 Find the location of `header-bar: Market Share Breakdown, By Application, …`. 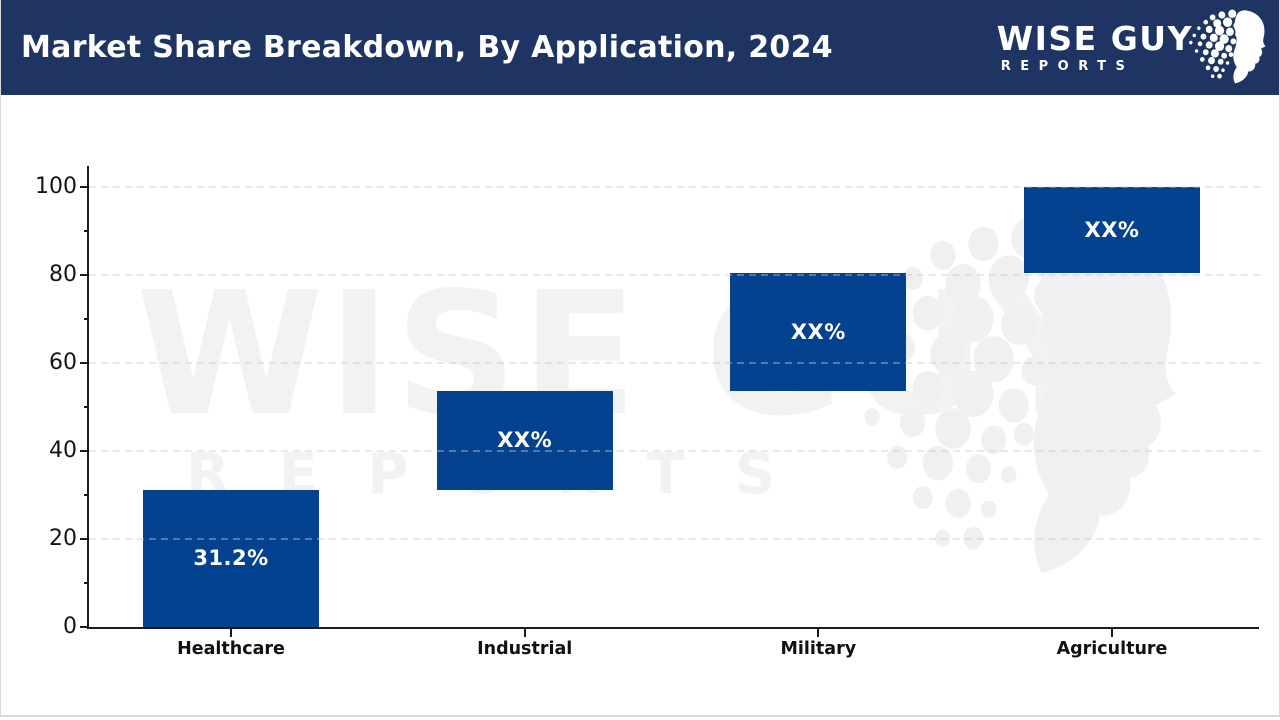

header-bar: Market Share Breakdown, By Application, … is located at coordinates (640, 47).